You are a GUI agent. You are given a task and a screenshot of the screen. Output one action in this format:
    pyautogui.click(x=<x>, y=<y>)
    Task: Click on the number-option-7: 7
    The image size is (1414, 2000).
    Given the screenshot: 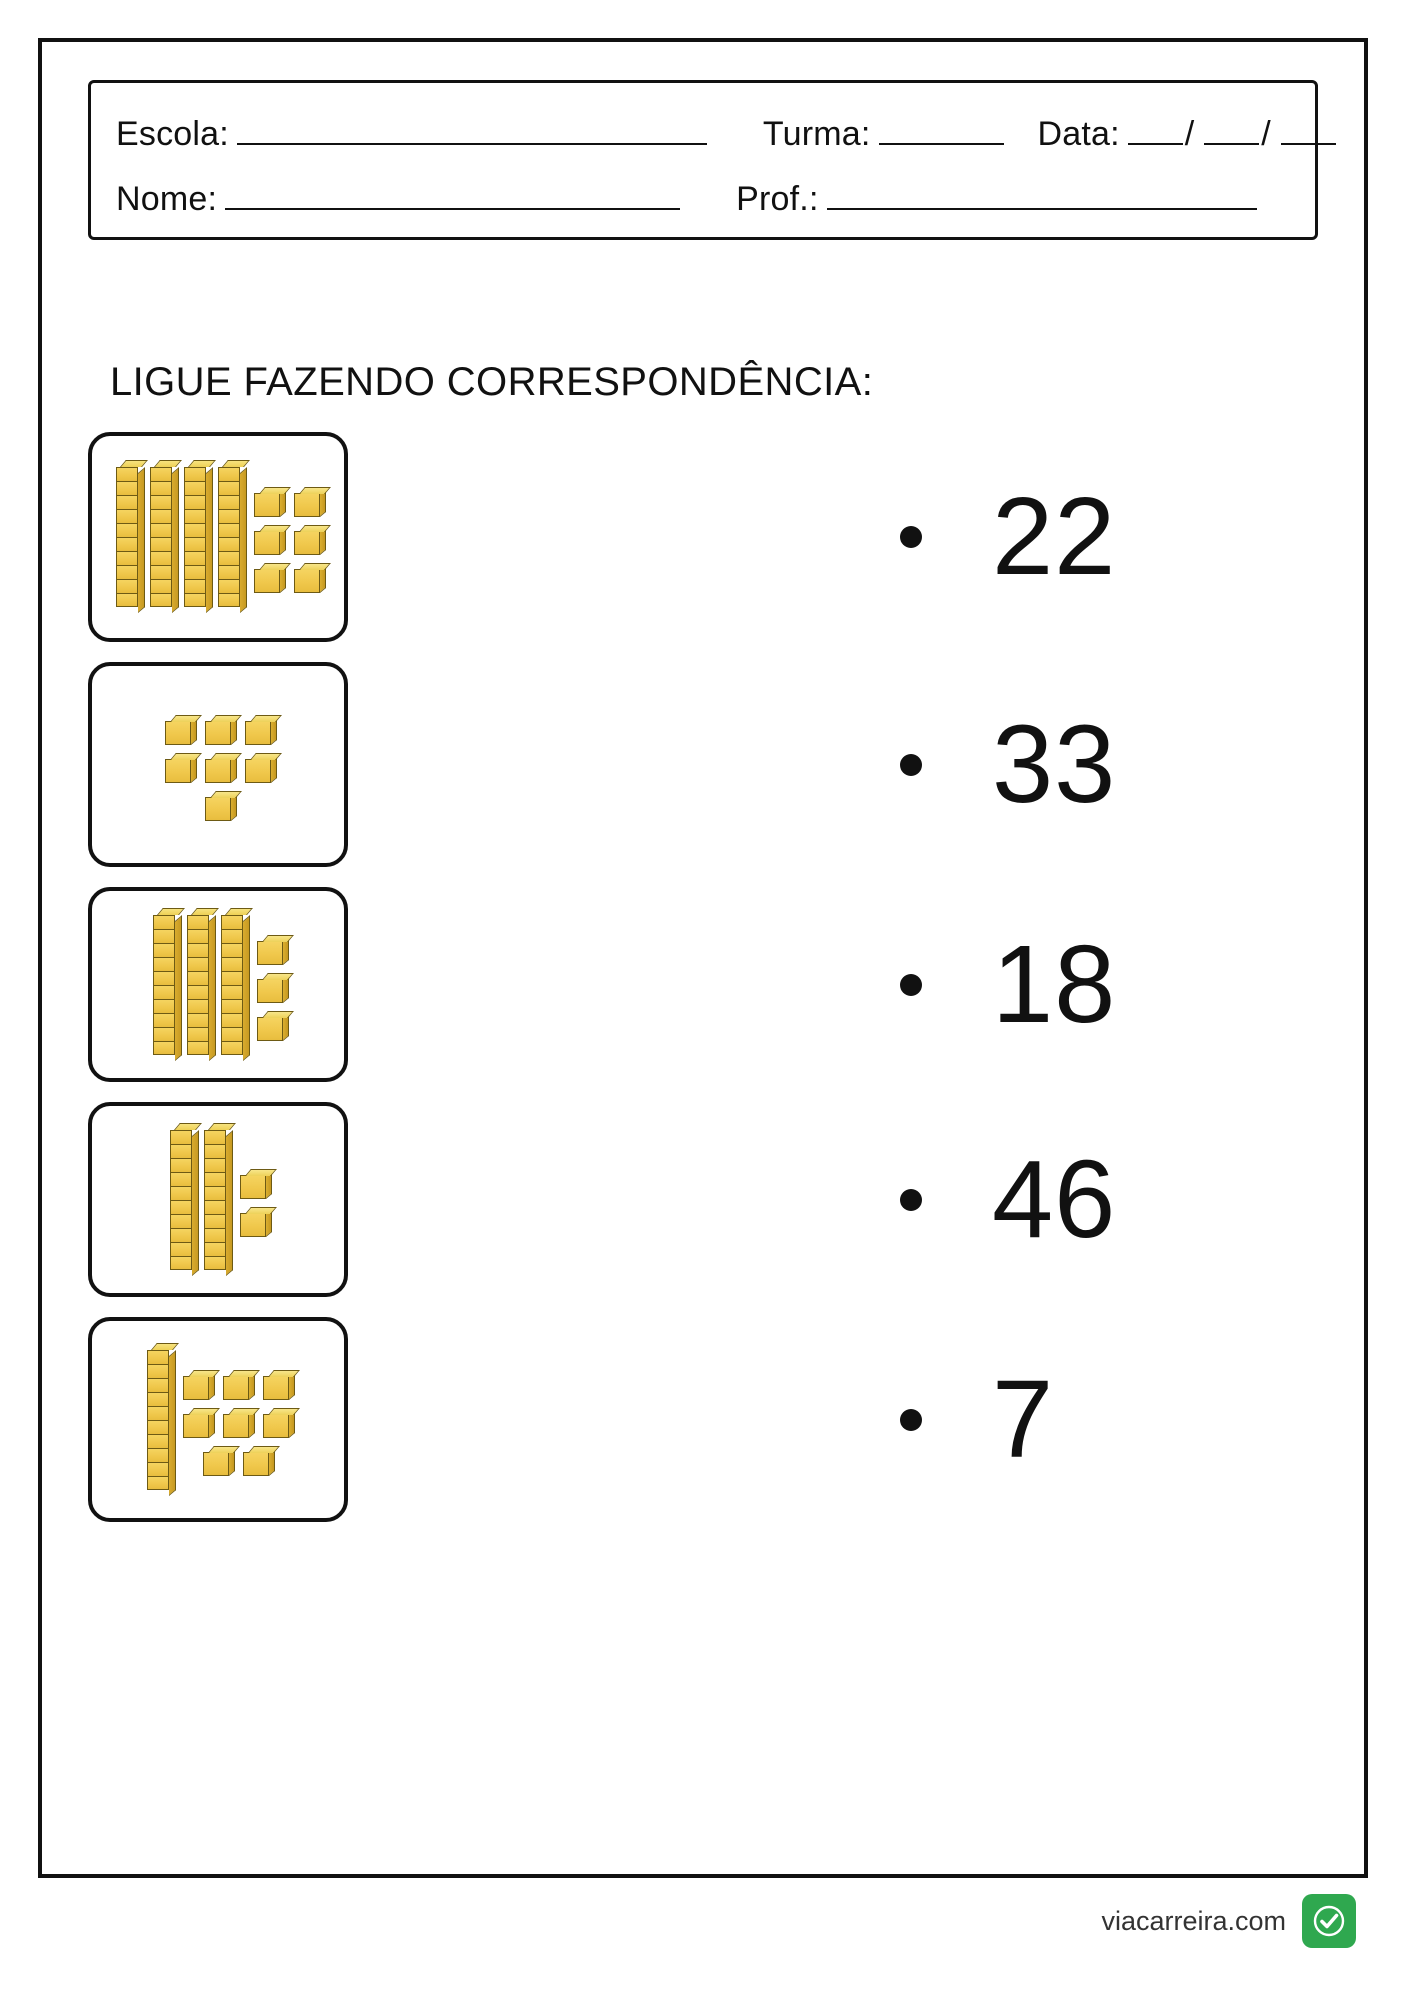 What is the action you would take?
    pyautogui.click(x=1065, y=1419)
    